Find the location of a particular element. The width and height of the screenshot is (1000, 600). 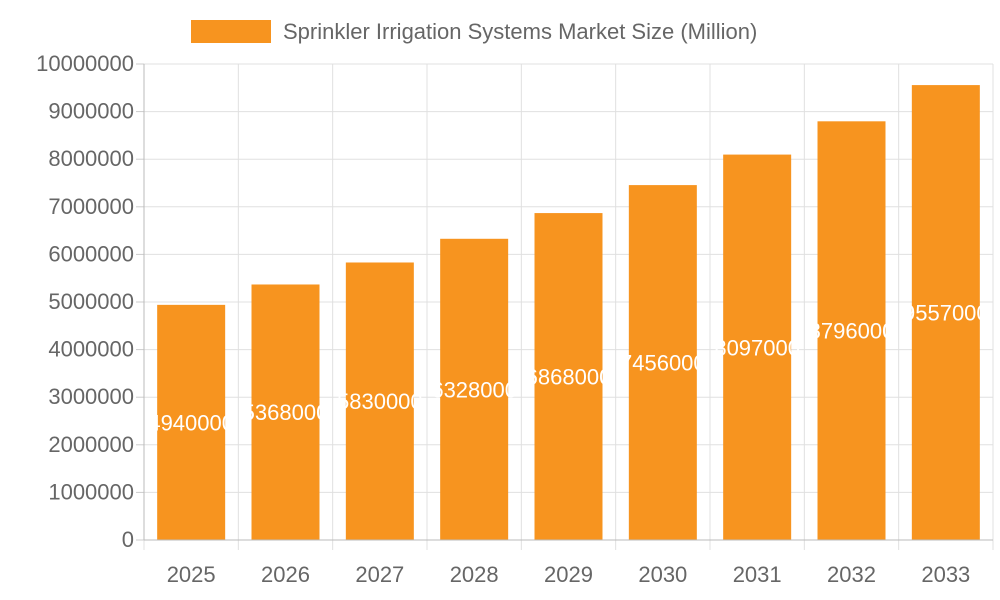

data-label: 4940000 is located at coordinates (191, 422).